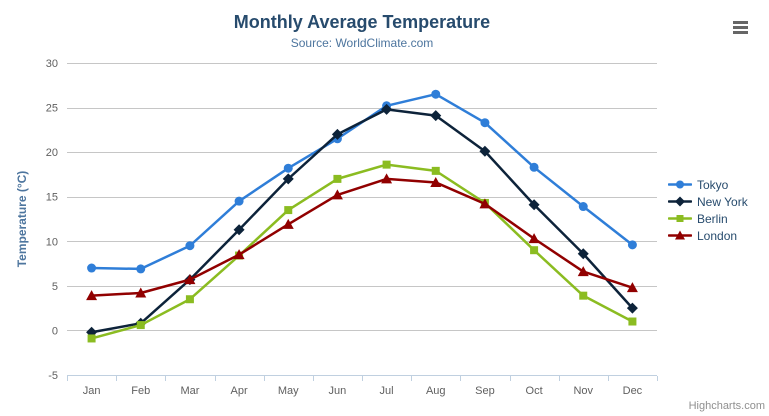  What do you see at coordinates (189, 391) in the screenshot?
I see `x-tick-label: Mar` at bounding box center [189, 391].